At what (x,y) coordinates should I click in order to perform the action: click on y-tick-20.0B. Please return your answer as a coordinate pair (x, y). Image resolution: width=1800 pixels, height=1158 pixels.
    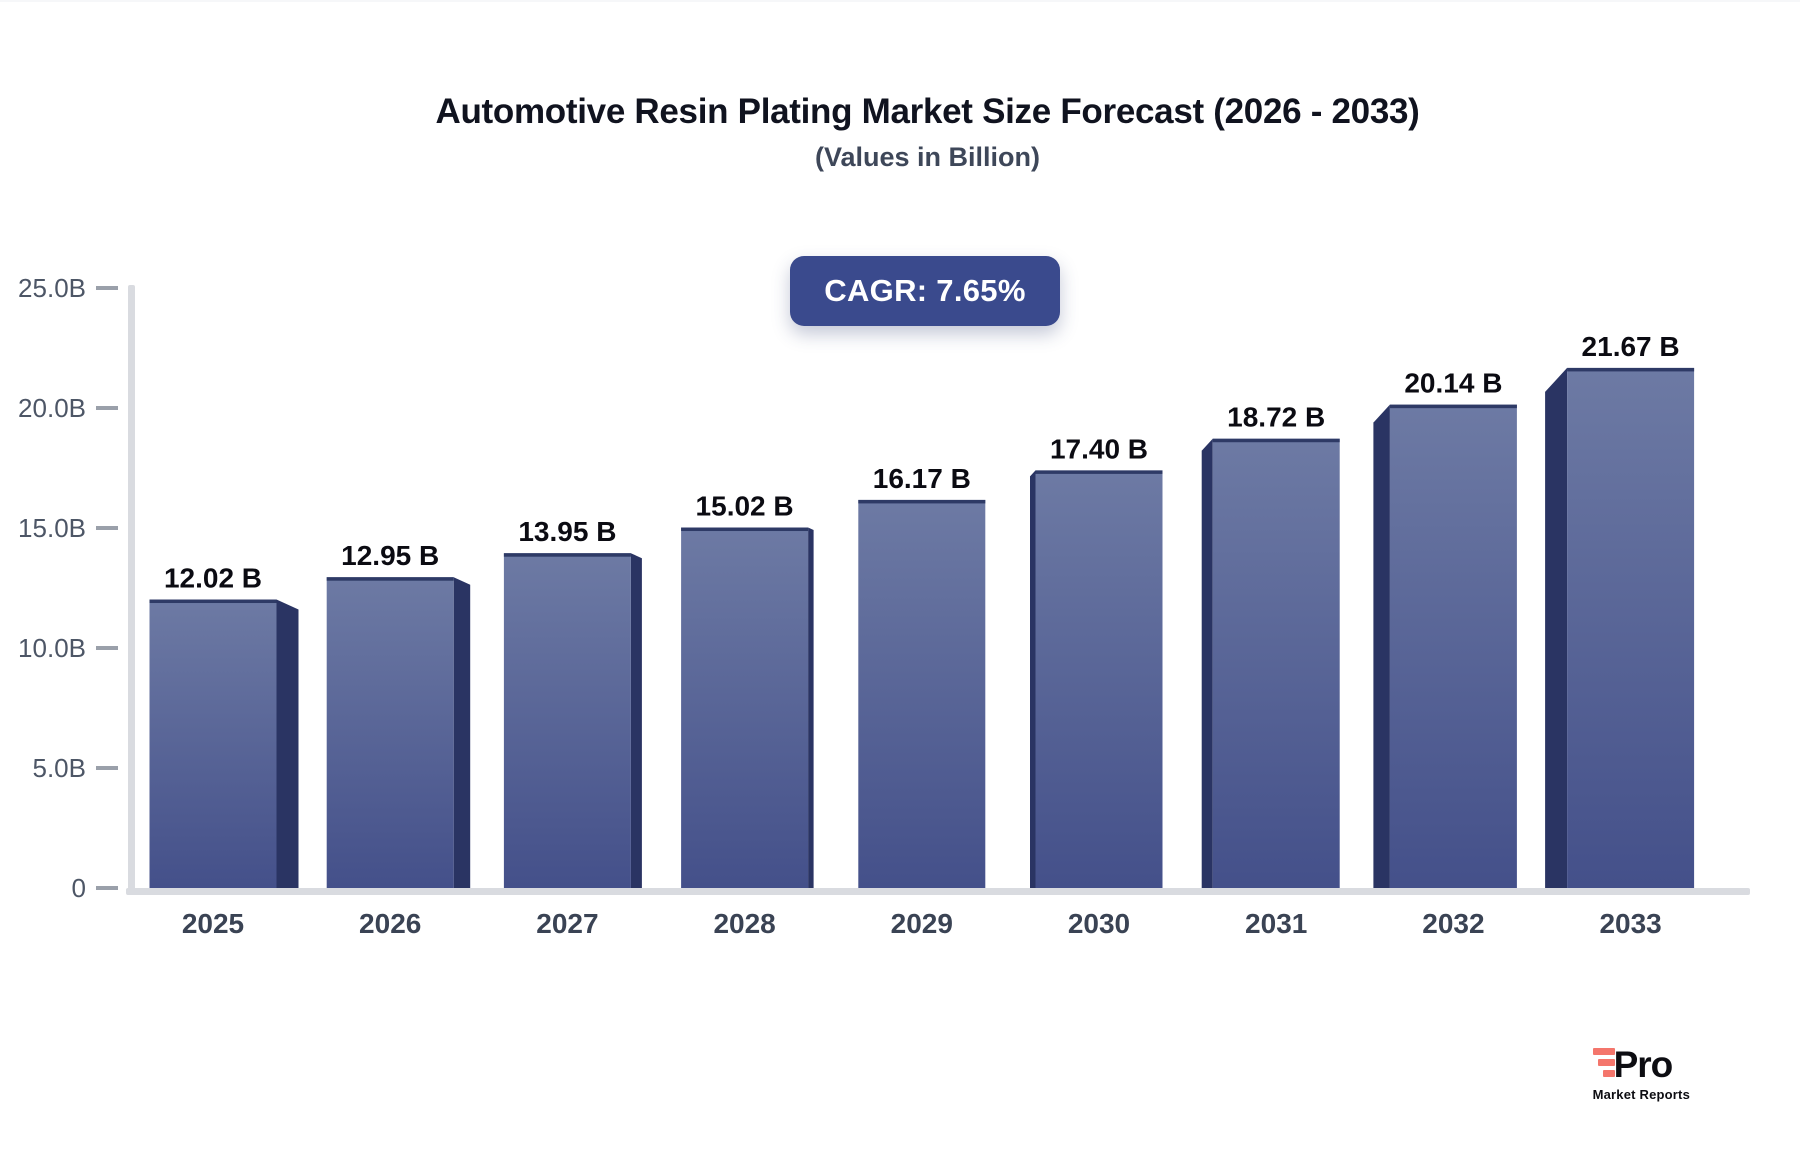
    Looking at the image, I should click on (107, 408).